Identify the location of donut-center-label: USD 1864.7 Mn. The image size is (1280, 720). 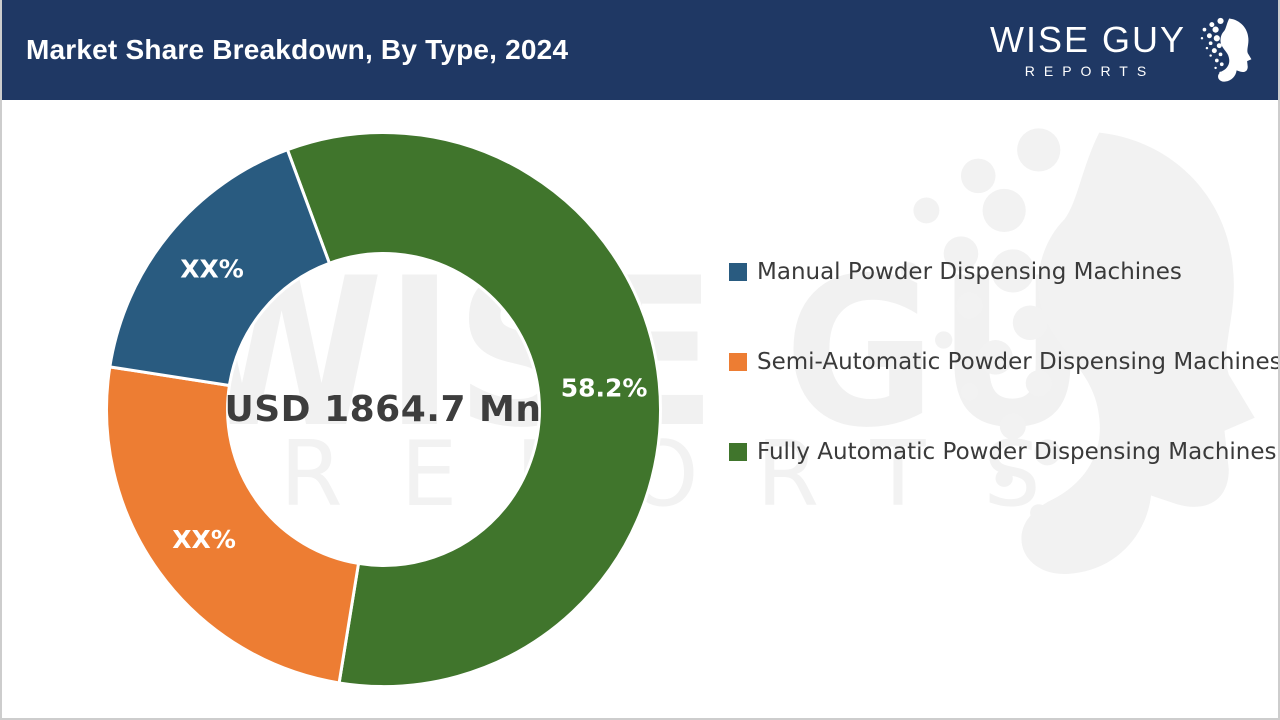
(383, 409).